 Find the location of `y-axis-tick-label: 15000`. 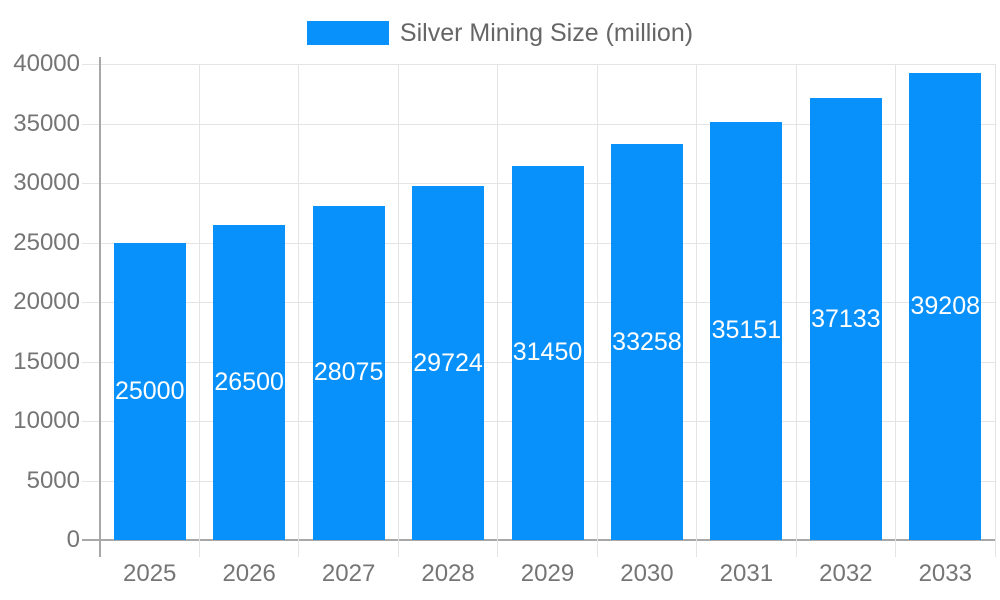

y-axis-tick-label: 15000 is located at coordinates (46, 361).